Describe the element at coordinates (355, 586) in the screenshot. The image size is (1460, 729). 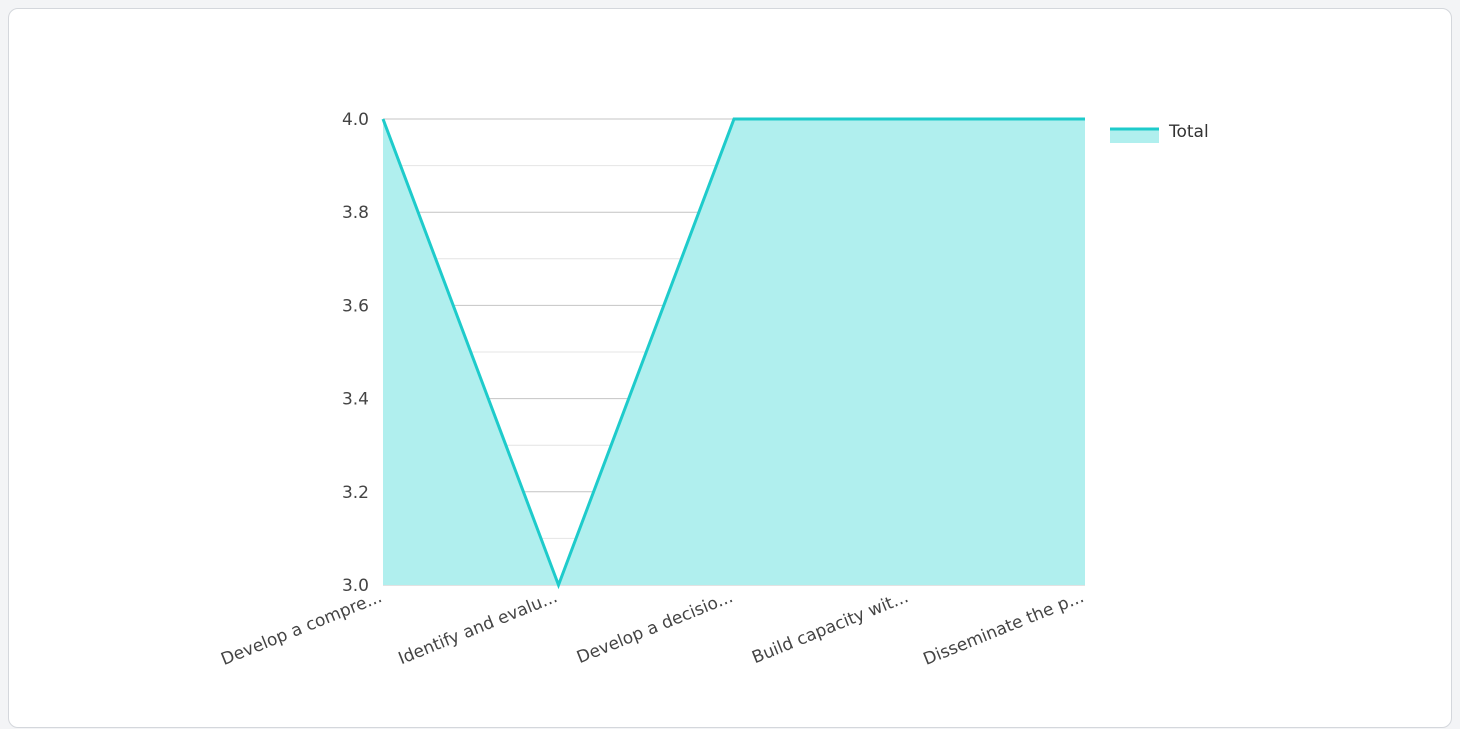
I see `y-tick-label: 3.0` at that location.